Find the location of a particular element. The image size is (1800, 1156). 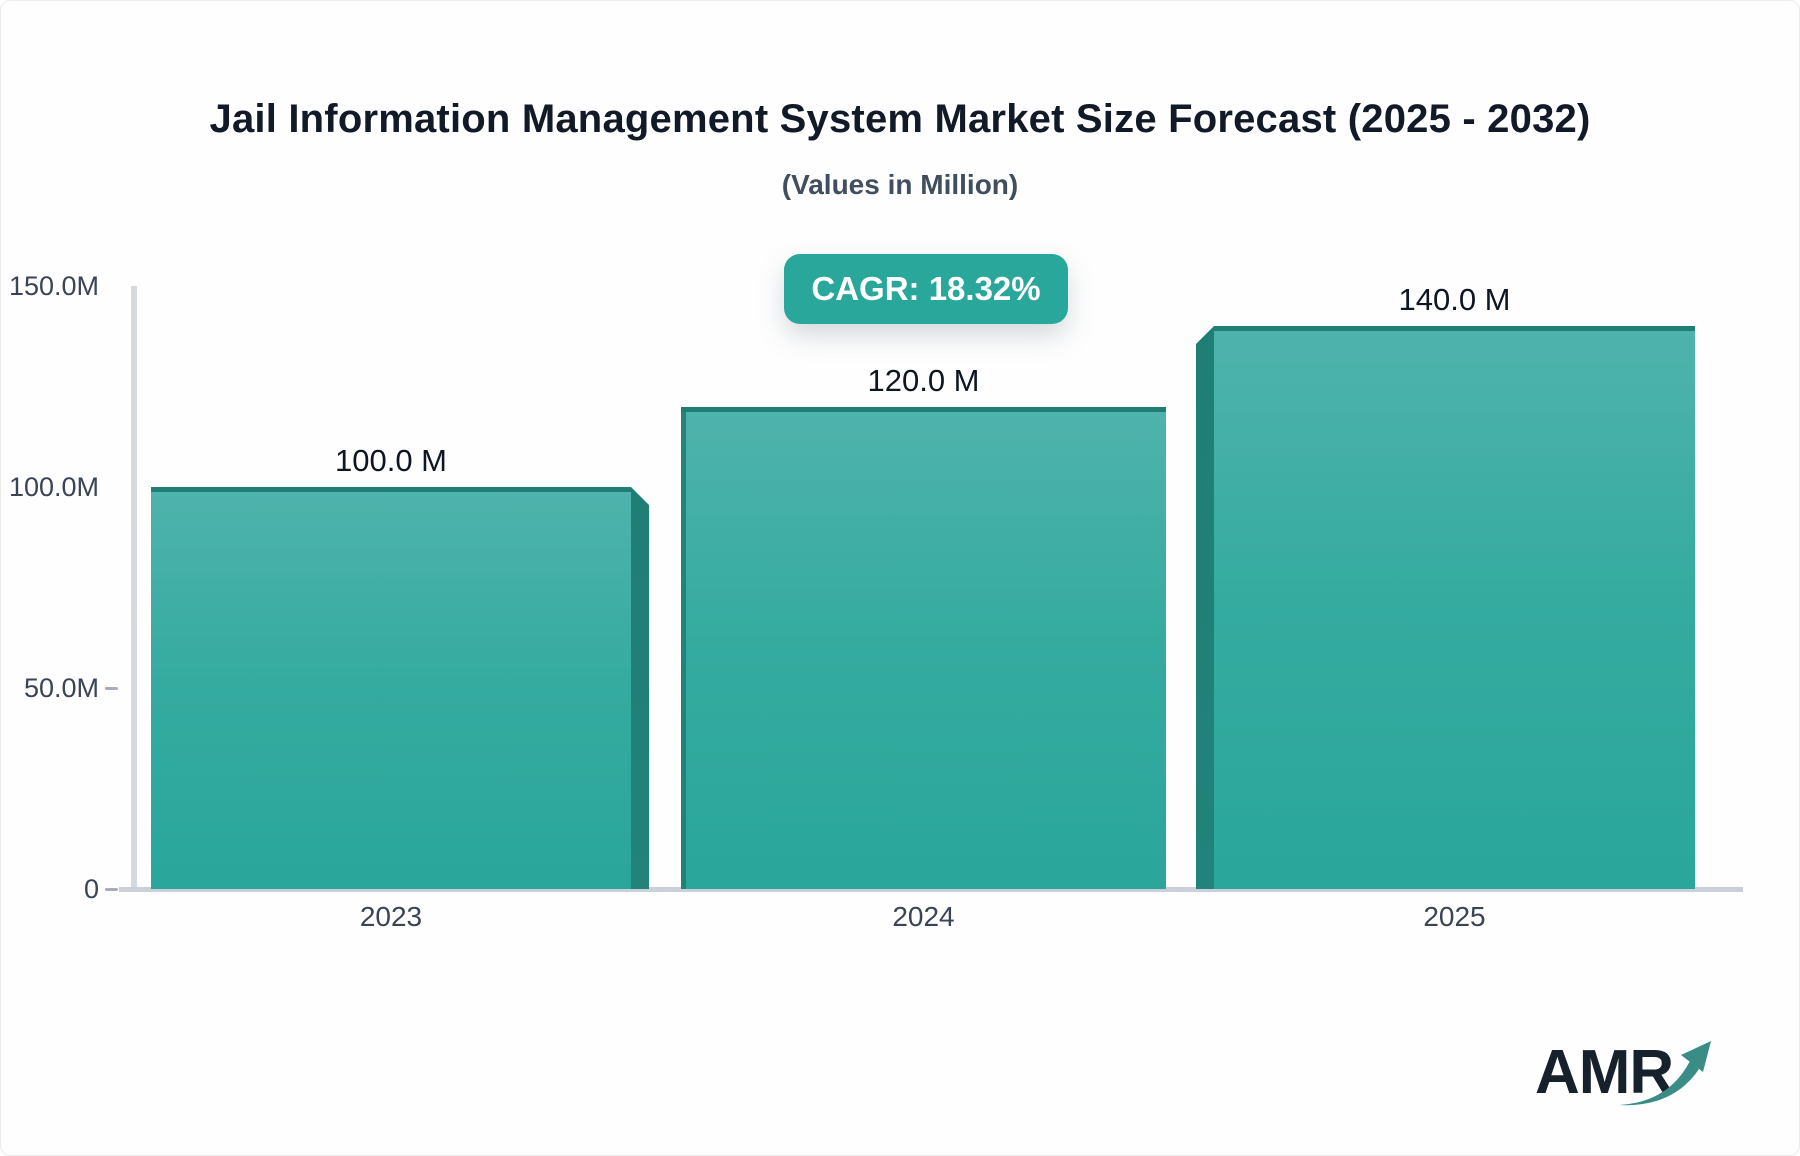

bar-value-label: 120.0 M is located at coordinates (923, 380).